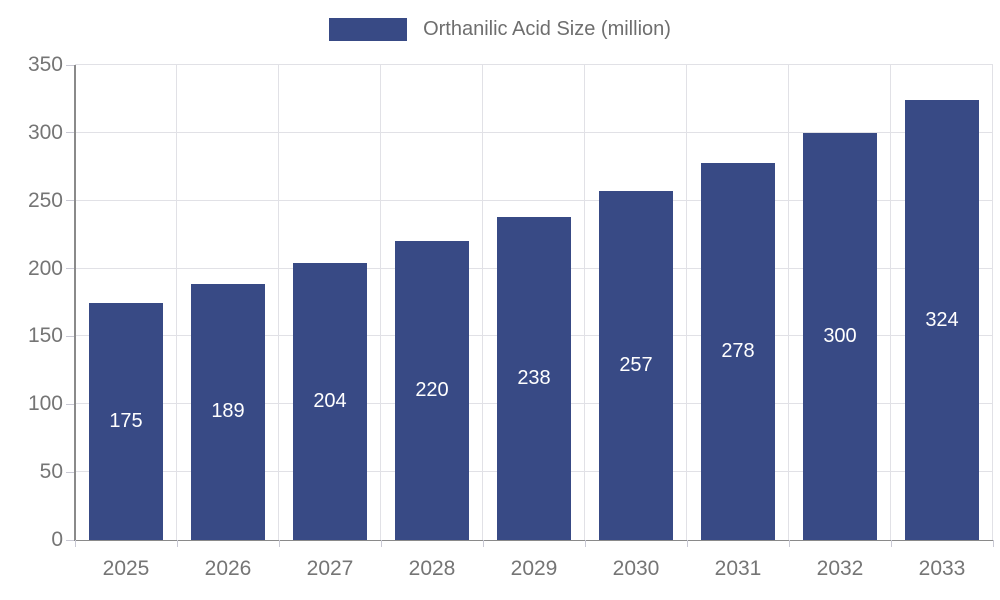 The width and height of the screenshot is (1000, 600). I want to click on y-axis-label: 200, so click(45, 268).